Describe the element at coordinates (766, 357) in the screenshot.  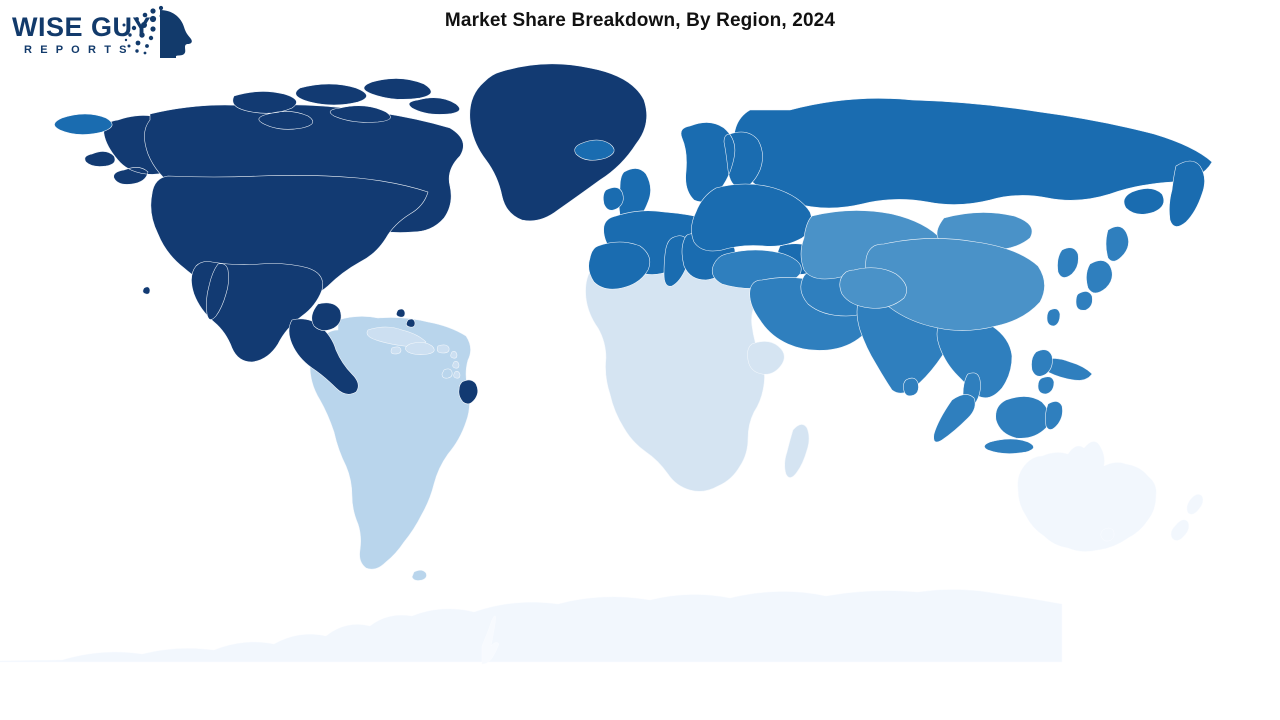
I see `country-somalia-horn-shape` at that location.